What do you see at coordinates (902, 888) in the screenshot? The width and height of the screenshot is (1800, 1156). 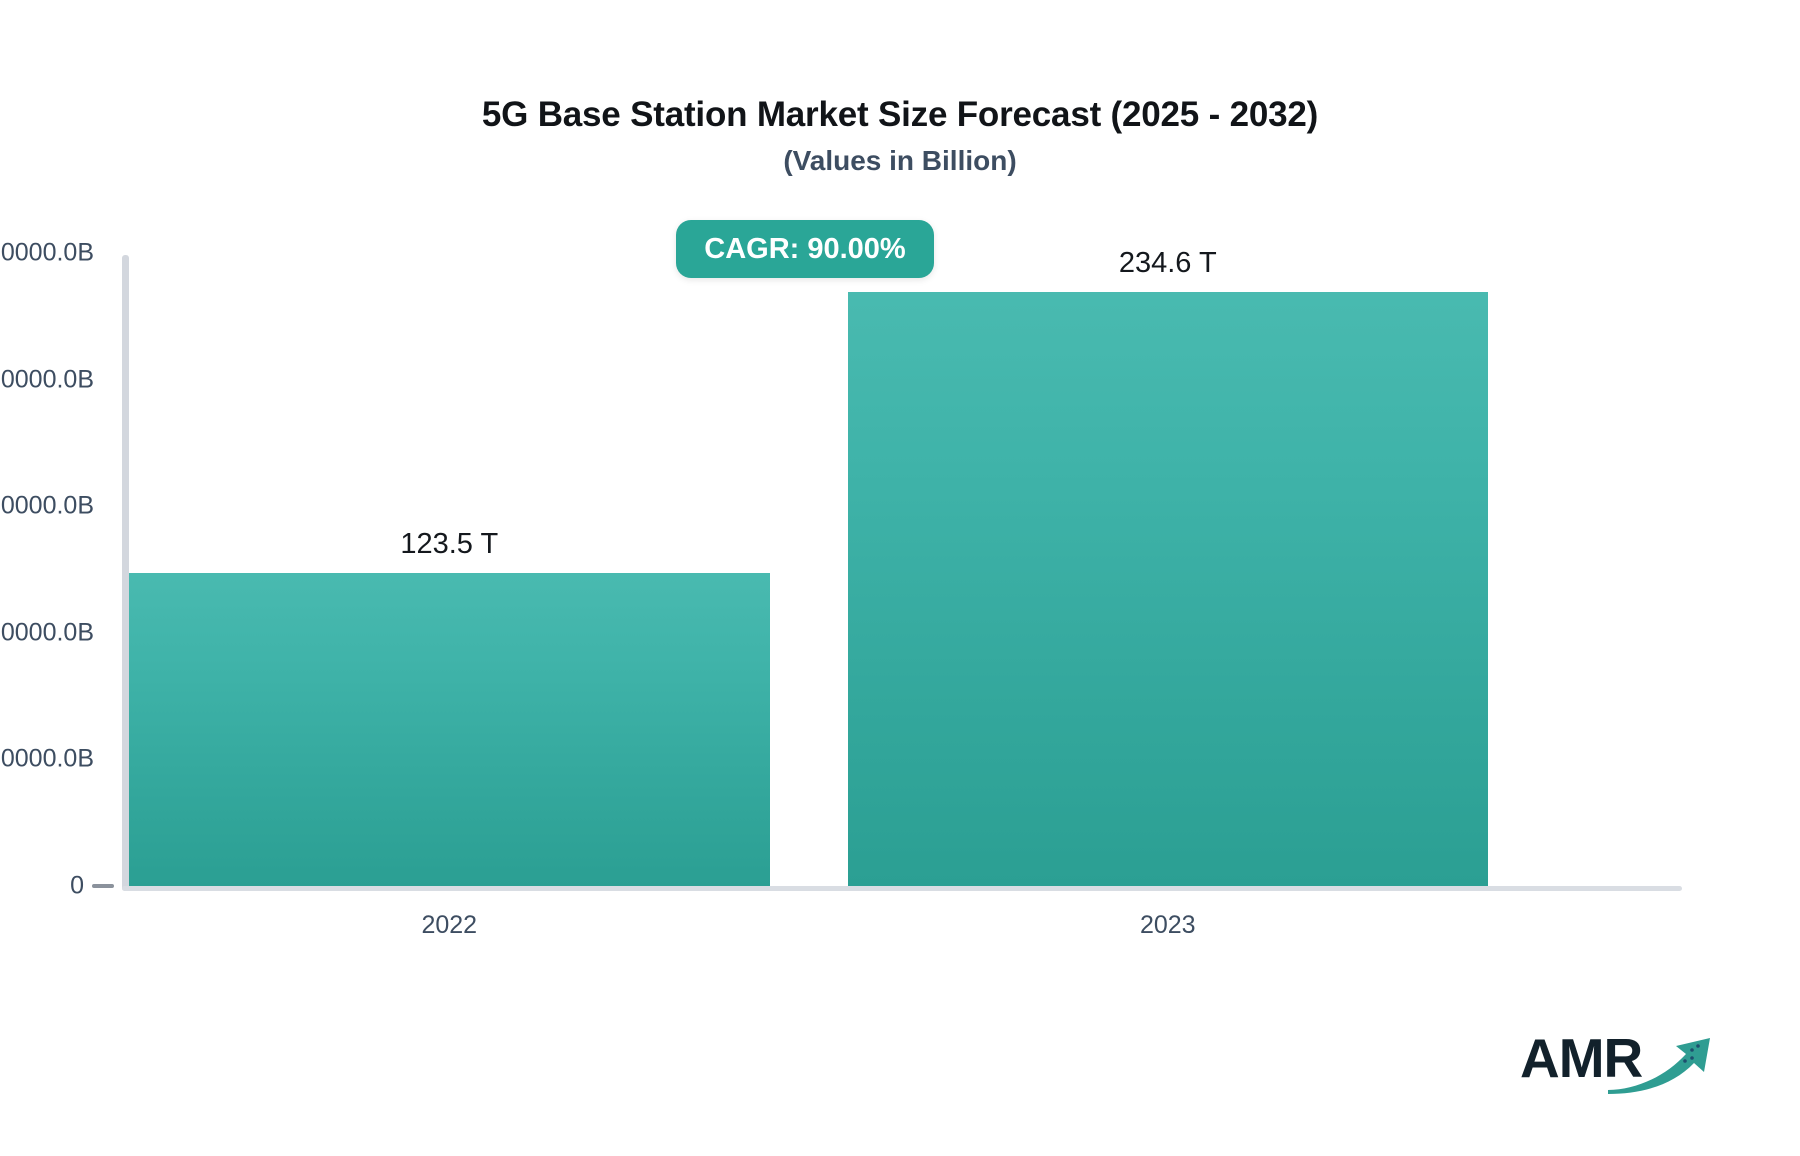 I see `x-axis-line` at bounding box center [902, 888].